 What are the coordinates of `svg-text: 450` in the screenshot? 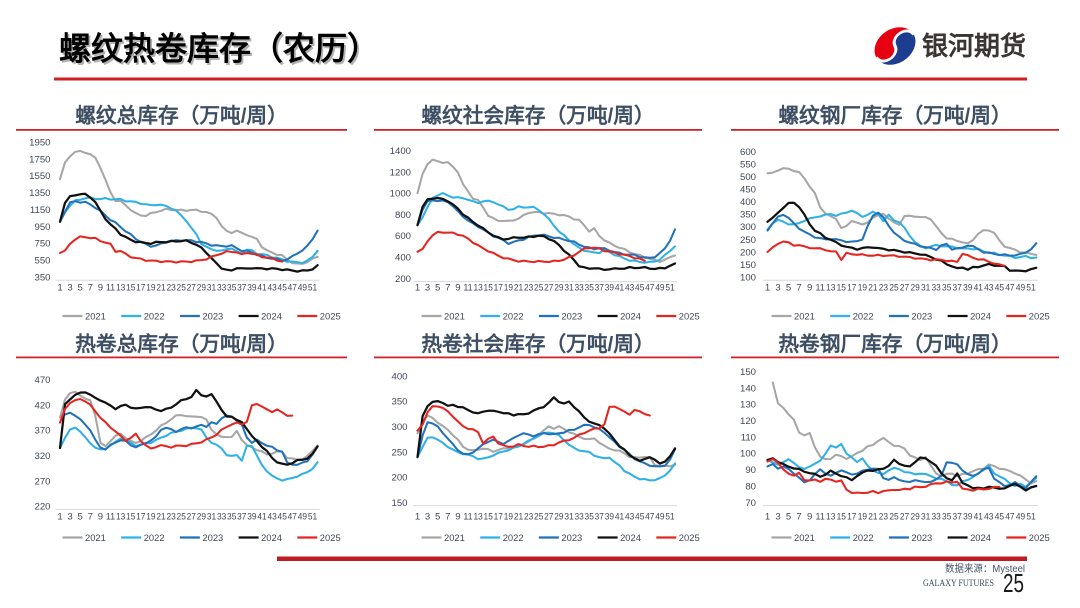 It's located at (748, 190).